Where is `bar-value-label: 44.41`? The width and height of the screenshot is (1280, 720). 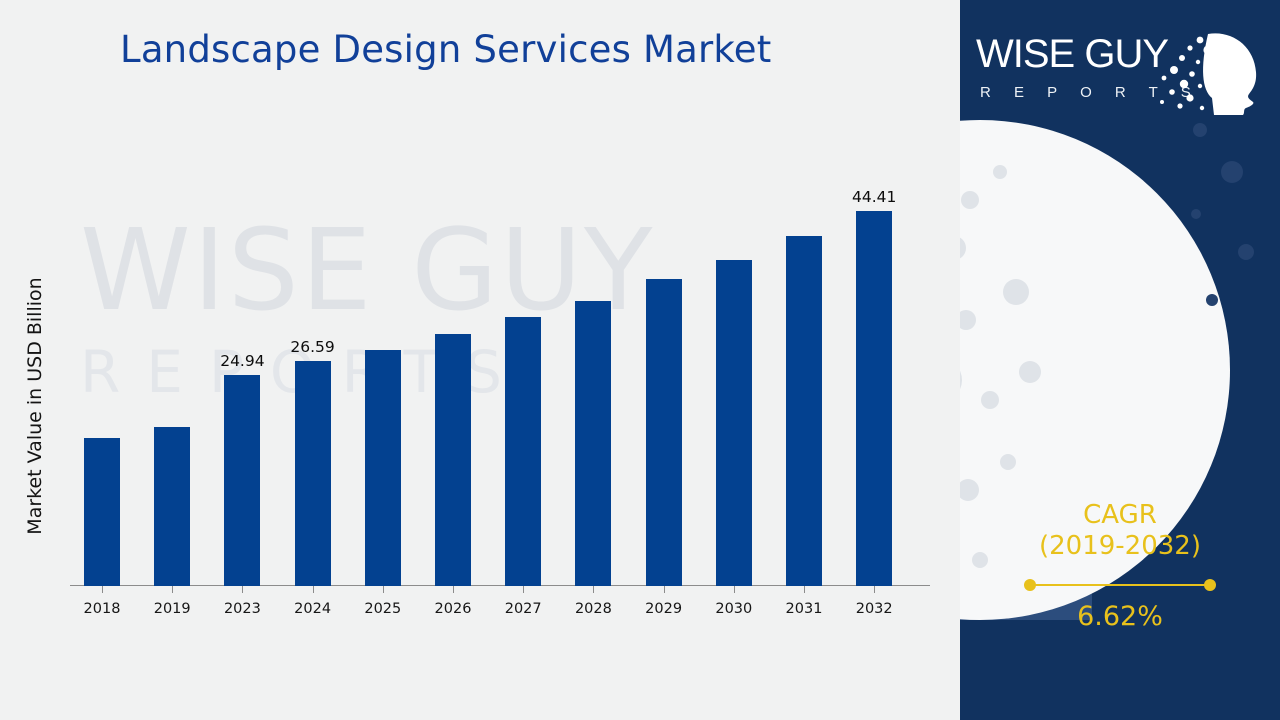
bar-value-label: 44.41 is located at coordinates (874, 197).